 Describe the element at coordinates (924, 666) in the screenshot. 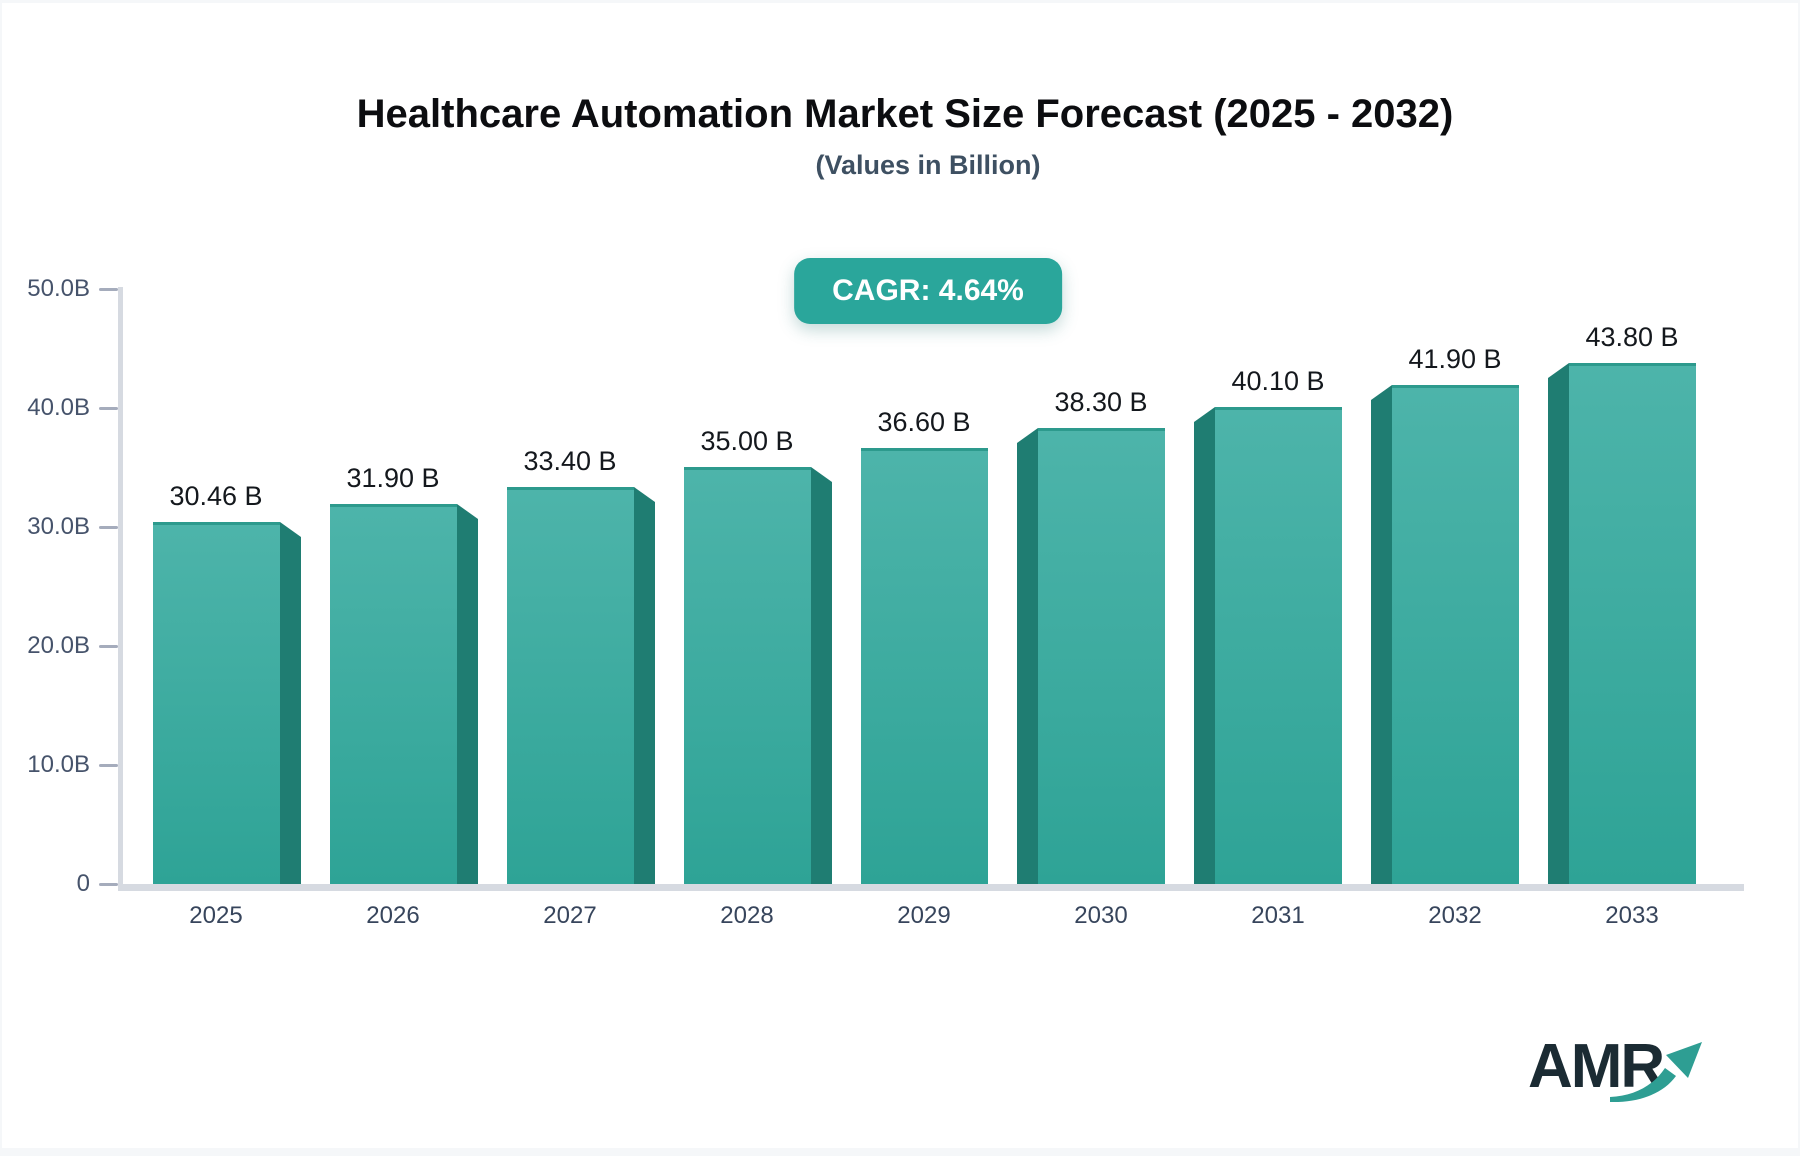

I see `bar-2029` at that location.